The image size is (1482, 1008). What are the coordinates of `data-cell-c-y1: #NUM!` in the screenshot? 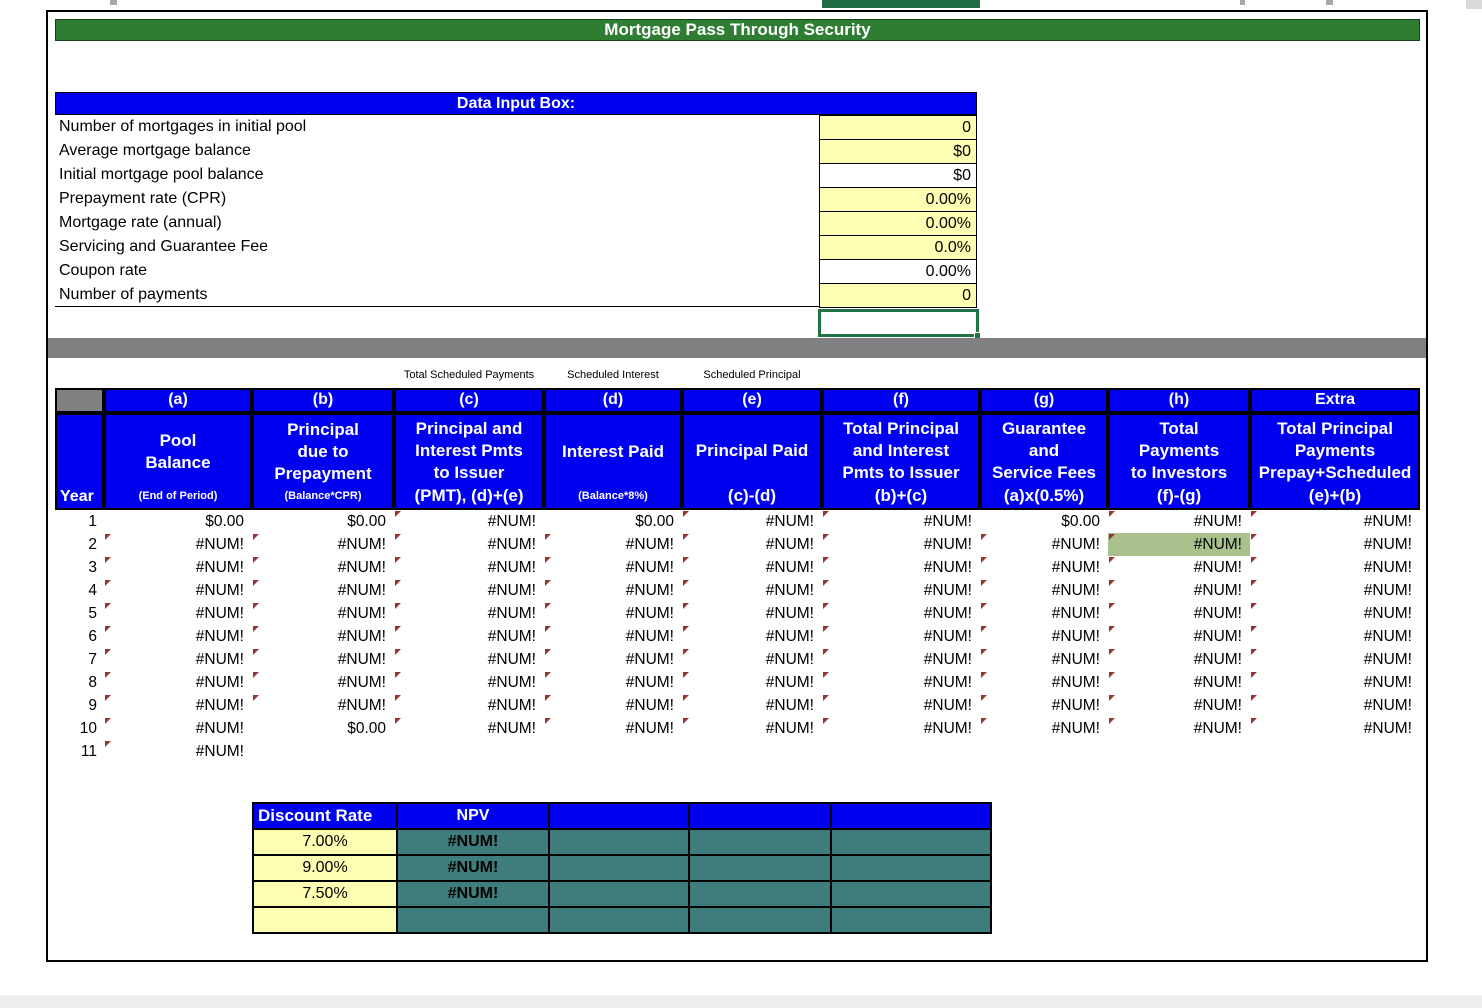 It's located at (469, 521).